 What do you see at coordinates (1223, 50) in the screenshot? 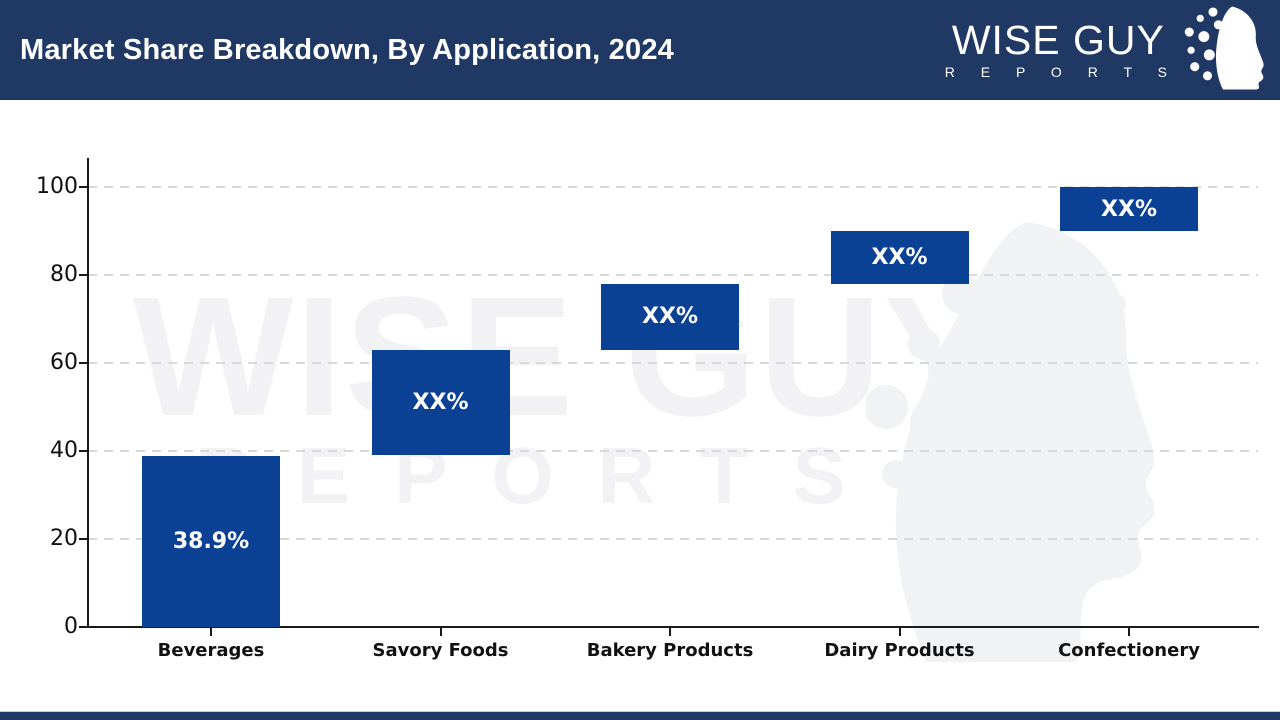
I see `brand-face-icon` at bounding box center [1223, 50].